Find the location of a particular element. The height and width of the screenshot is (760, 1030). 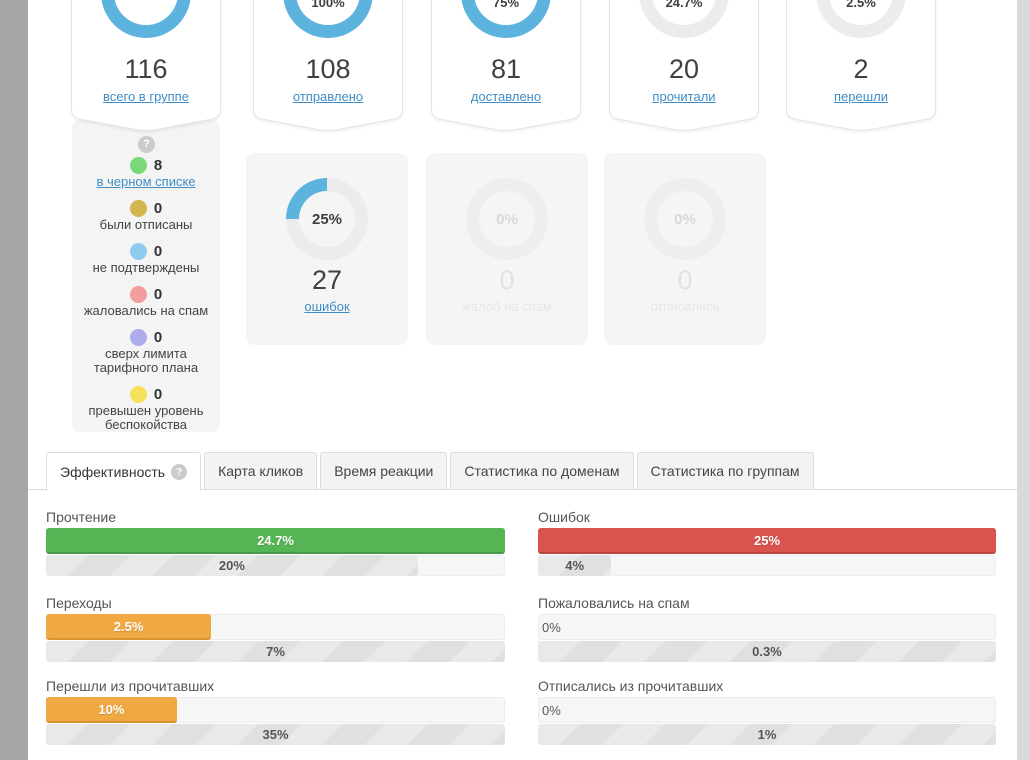

card-value: 116 is located at coordinates (146, 69).